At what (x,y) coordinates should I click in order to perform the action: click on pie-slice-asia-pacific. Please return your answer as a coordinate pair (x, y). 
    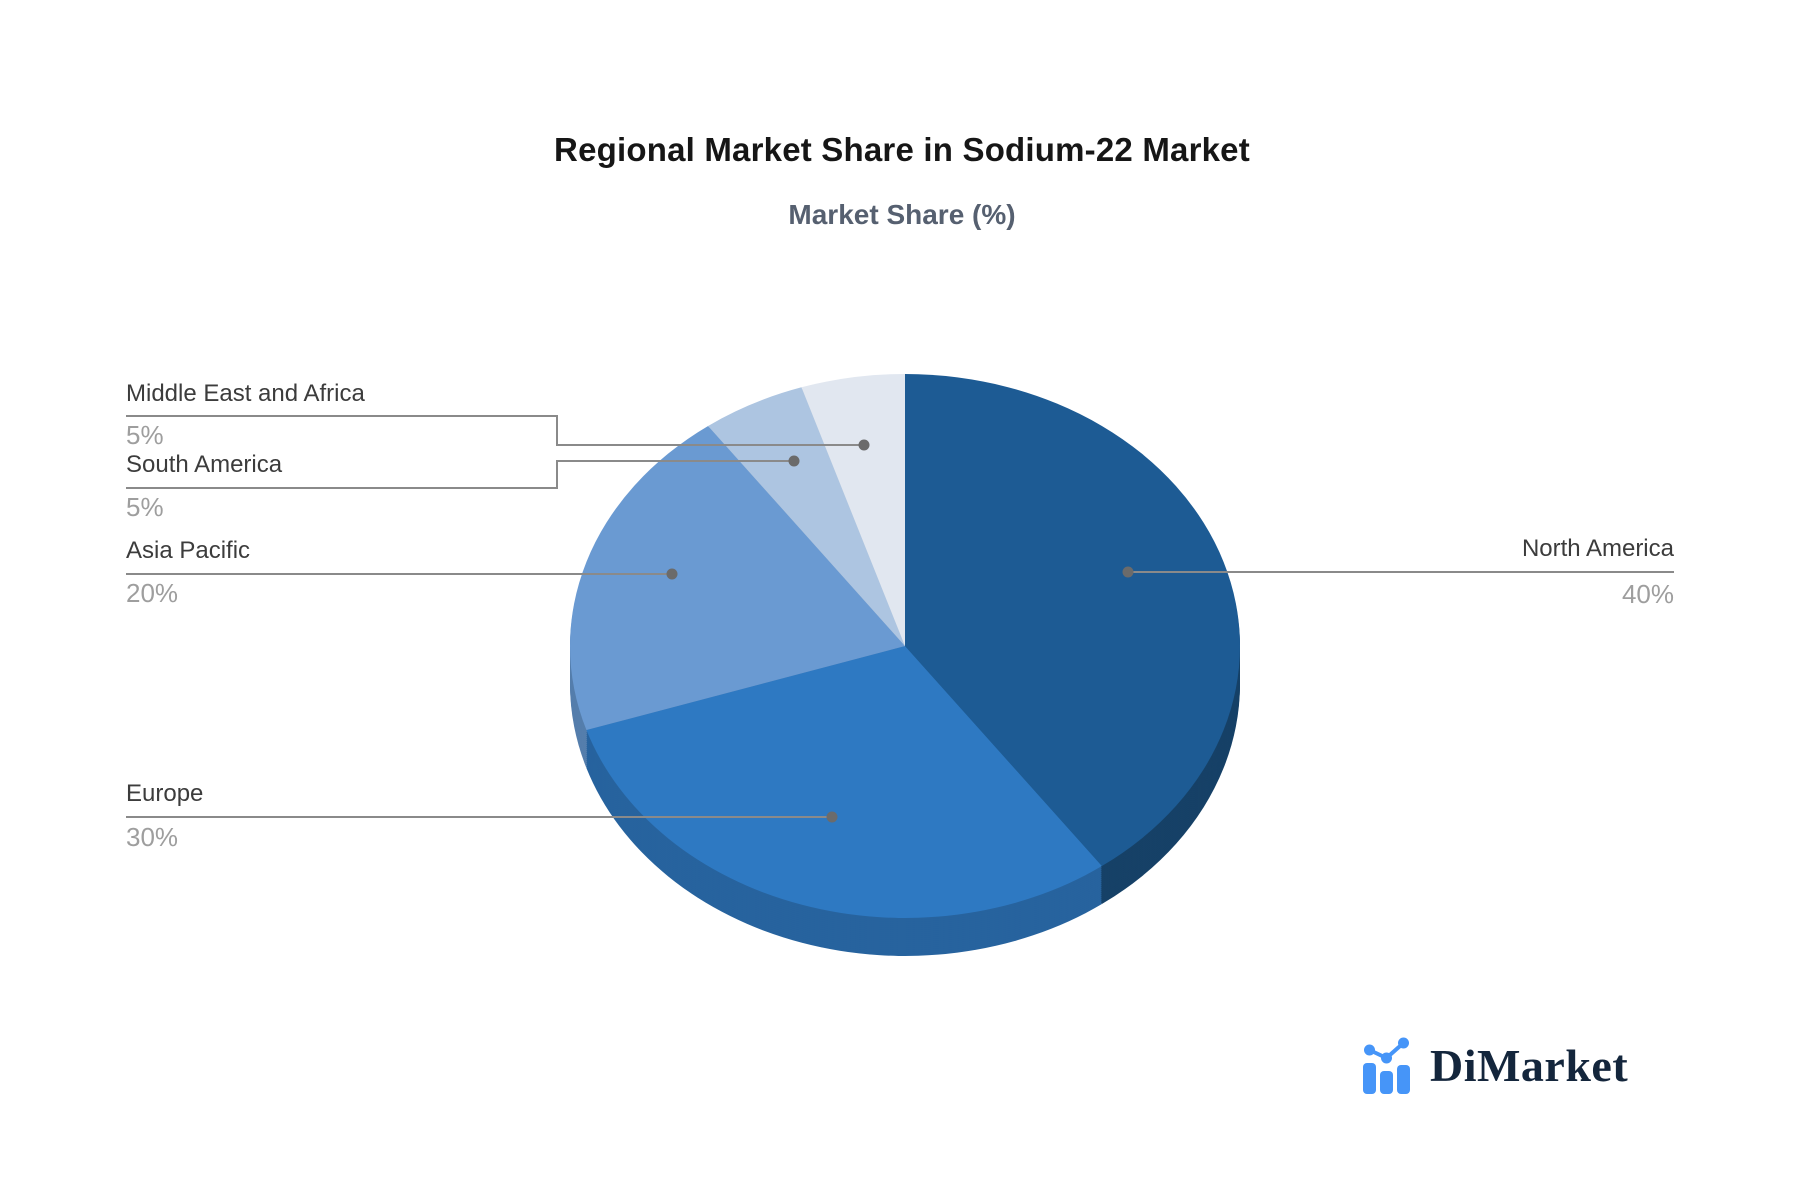
    Looking at the image, I should click on (737, 578).